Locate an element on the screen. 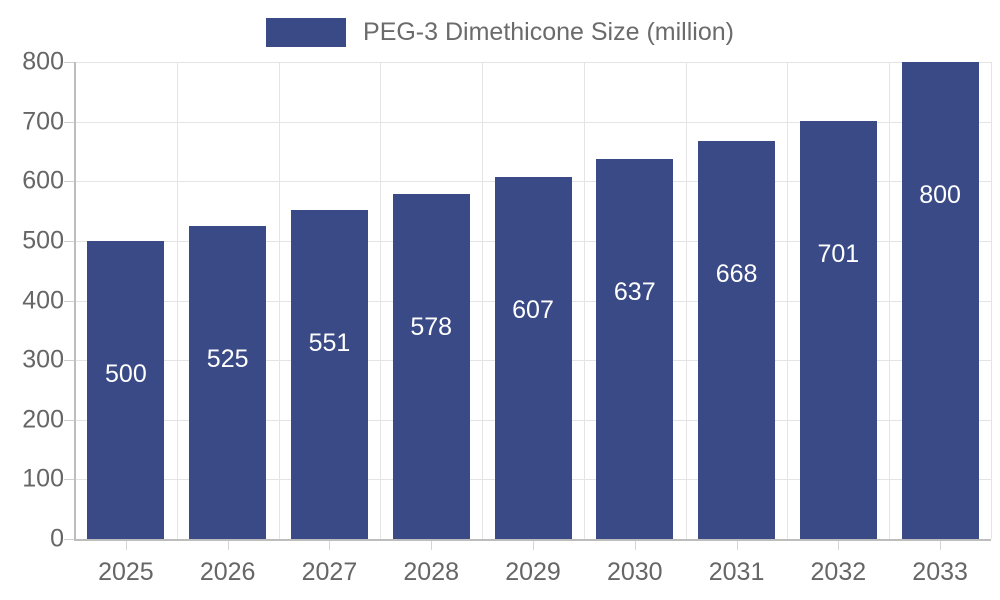  bar-value-label: 607 is located at coordinates (533, 310).